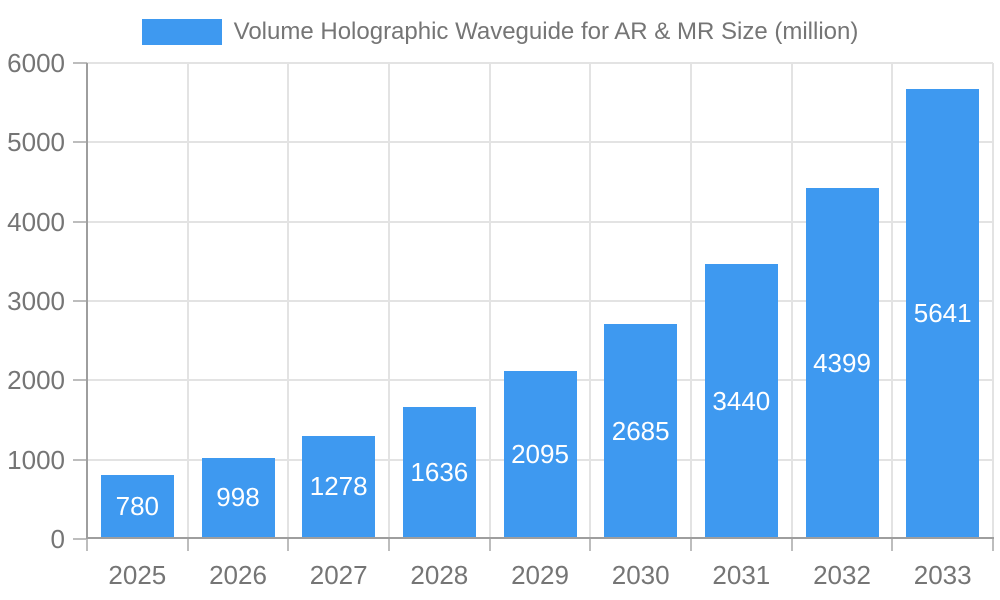 This screenshot has width=1000, height=600. Describe the element at coordinates (540, 575) in the screenshot. I see `x-axis-label-2029: 2029` at that location.